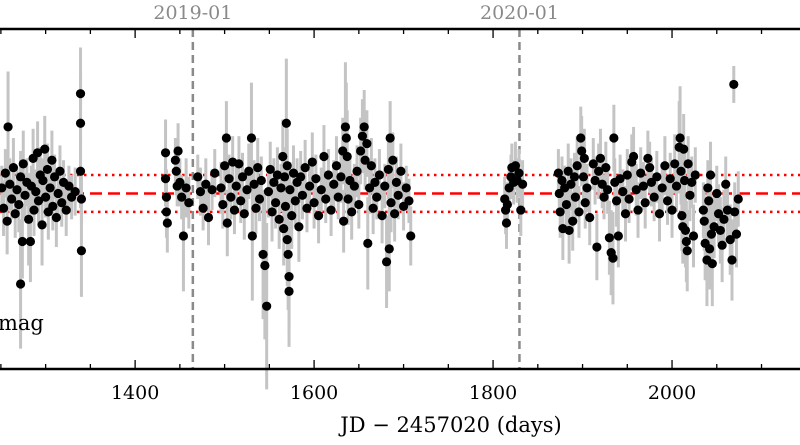 The height and width of the screenshot is (445, 800). I want to click on annotation-mag: mag, so click(22, 323).